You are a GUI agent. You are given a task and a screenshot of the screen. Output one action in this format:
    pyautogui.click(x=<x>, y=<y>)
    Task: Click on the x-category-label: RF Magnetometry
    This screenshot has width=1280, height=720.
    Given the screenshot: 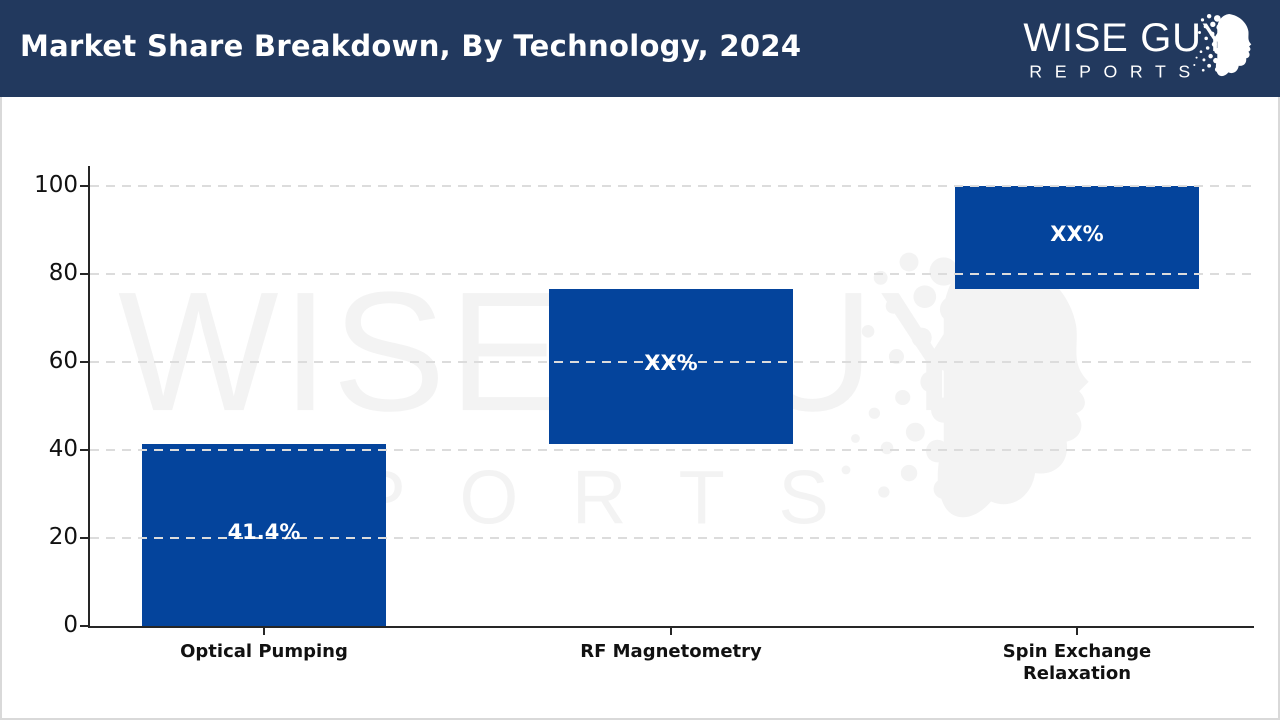 What is the action you would take?
    pyautogui.click(x=671, y=652)
    